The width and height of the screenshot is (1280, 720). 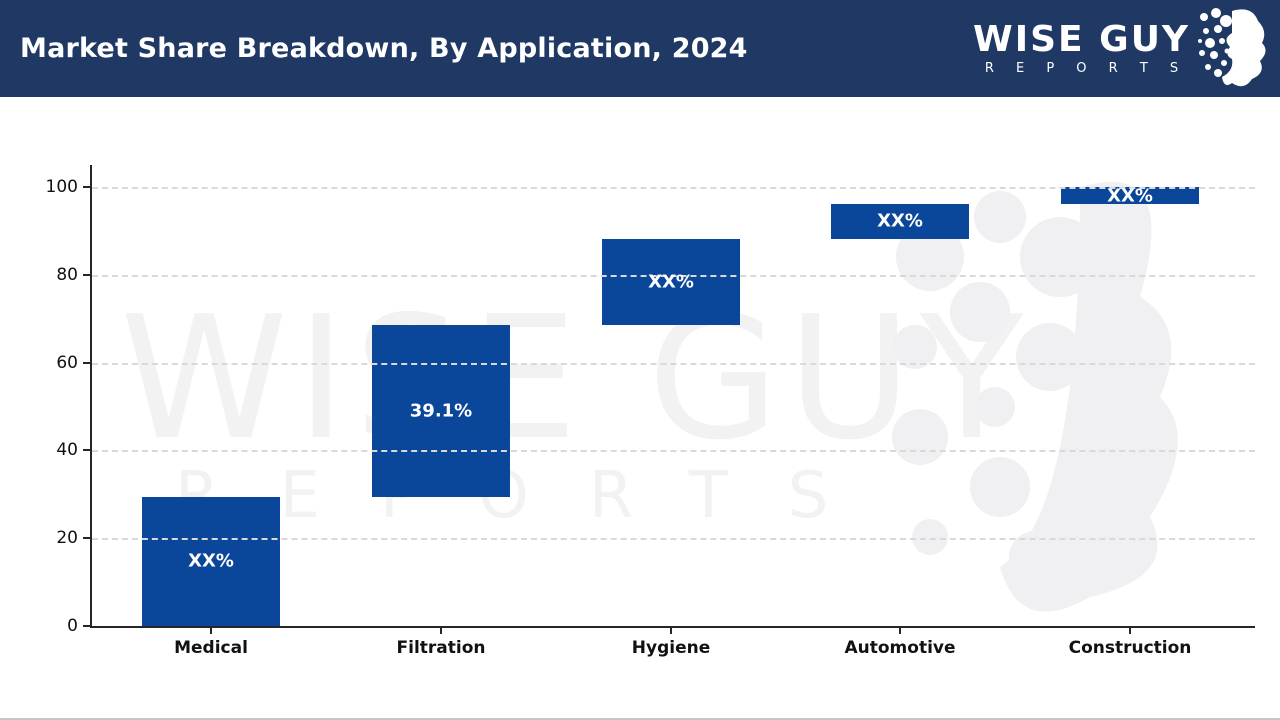 I want to click on y-tick-label: 40, so click(x=67, y=450).